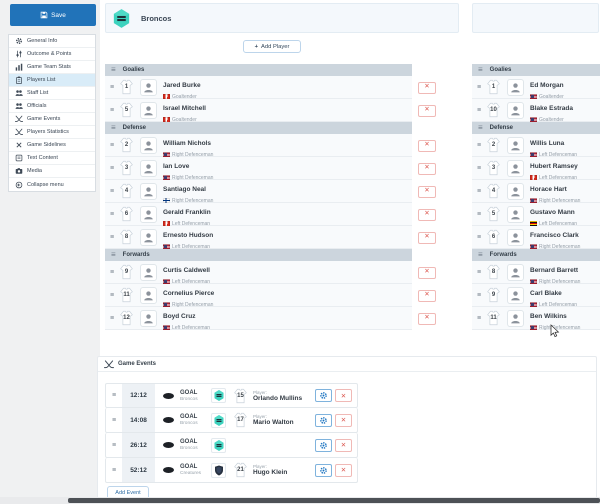  What do you see at coordinates (275, 46) in the screenshot?
I see `add-player-label: Add Player` at bounding box center [275, 46].